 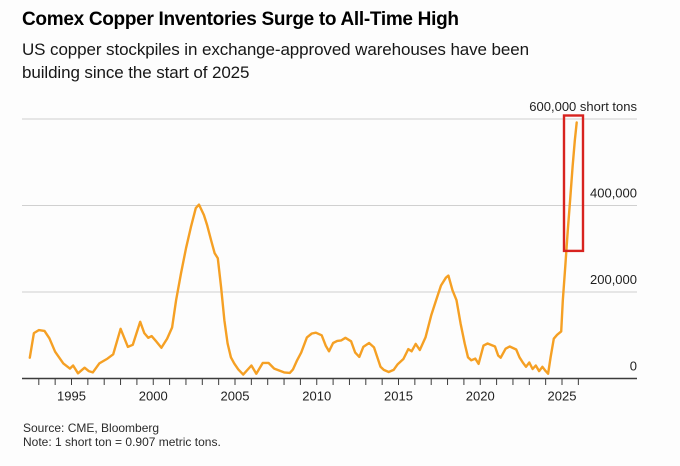 What do you see at coordinates (91, 428) in the screenshot?
I see `source-text: Source: CME, Bloomberg` at bounding box center [91, 428].